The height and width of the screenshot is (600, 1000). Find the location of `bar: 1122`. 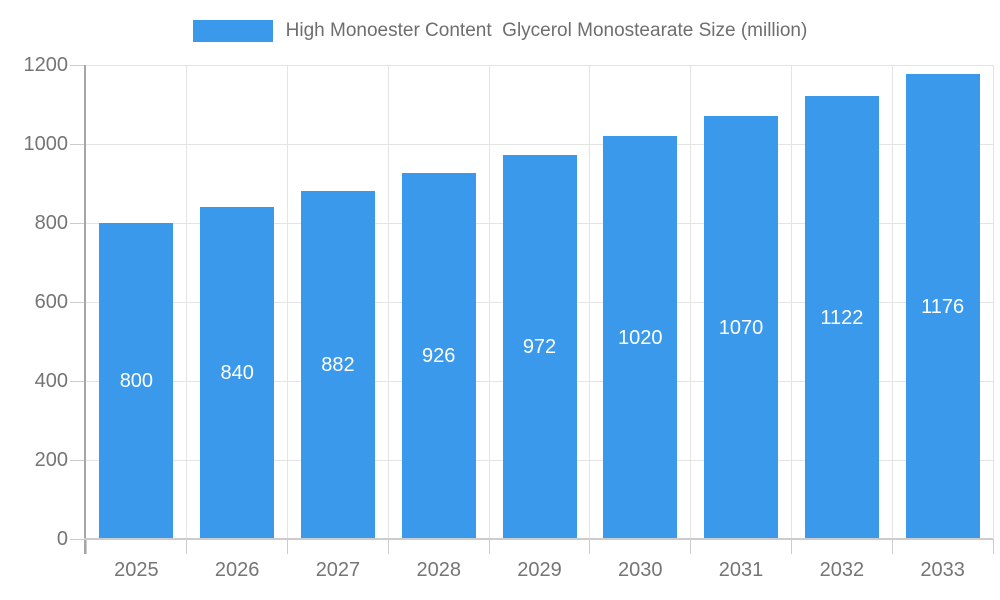

bar: 1122 is located at coordinates (841, 317).